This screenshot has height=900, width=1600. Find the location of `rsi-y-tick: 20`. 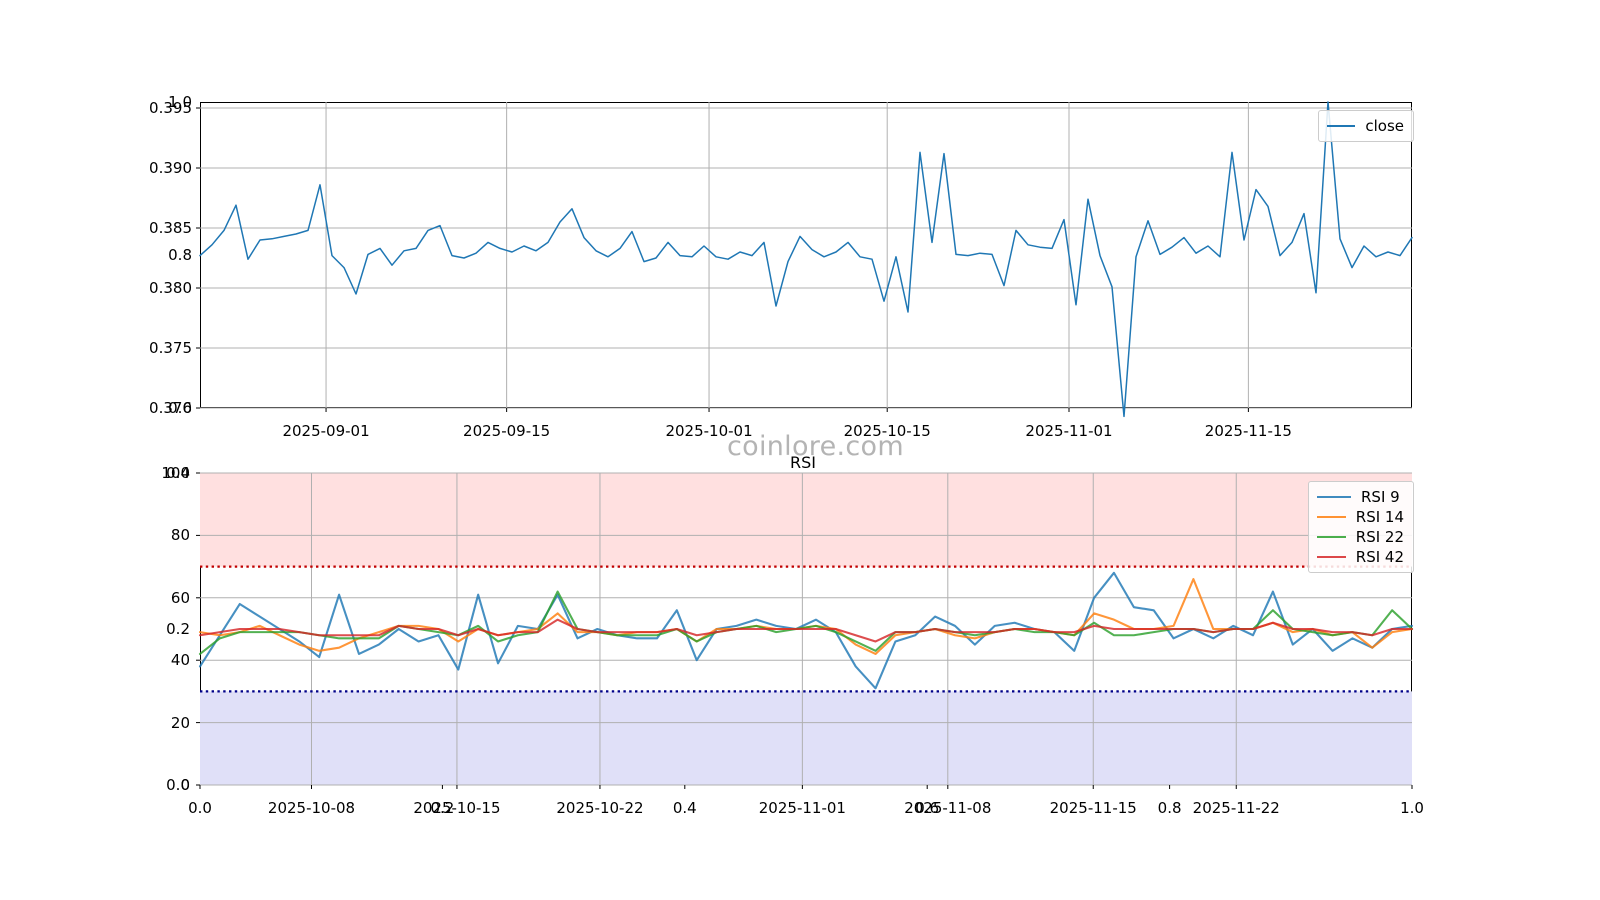

rsi-y-tick: 20 is located at coordinates (180, 722).